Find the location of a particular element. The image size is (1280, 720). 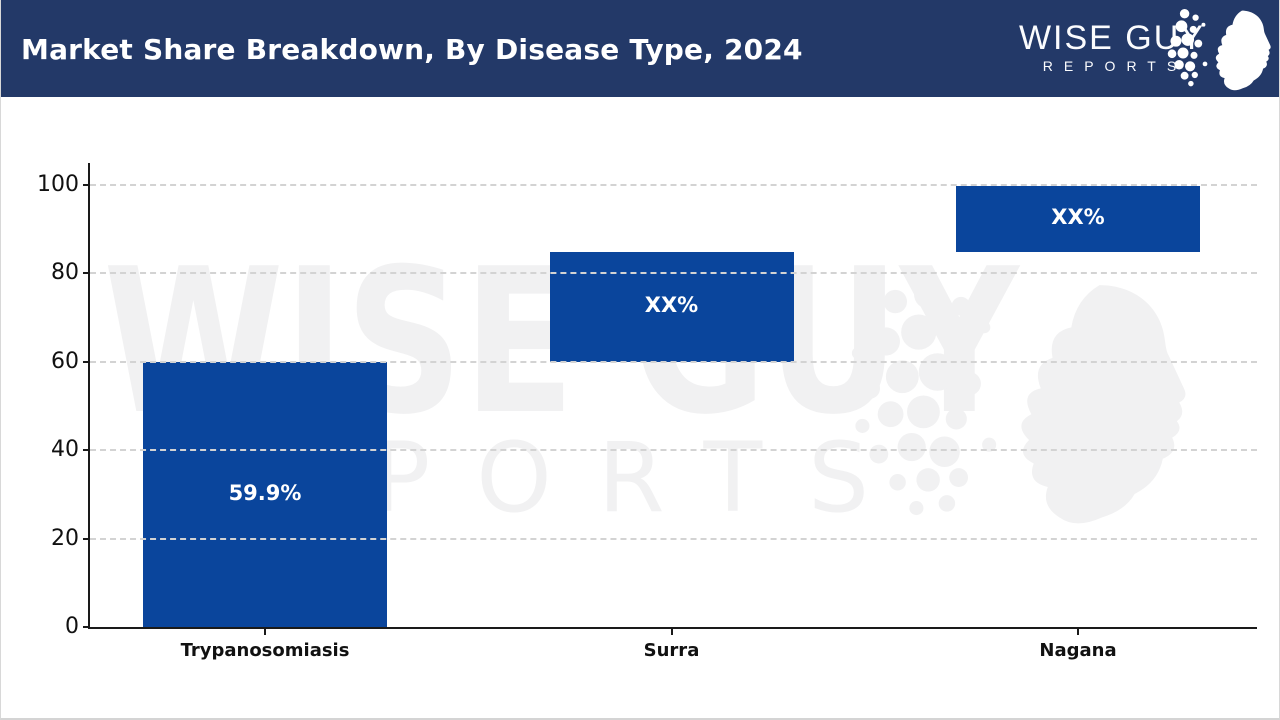

x-axis-line is located at coordinates (672, 628).